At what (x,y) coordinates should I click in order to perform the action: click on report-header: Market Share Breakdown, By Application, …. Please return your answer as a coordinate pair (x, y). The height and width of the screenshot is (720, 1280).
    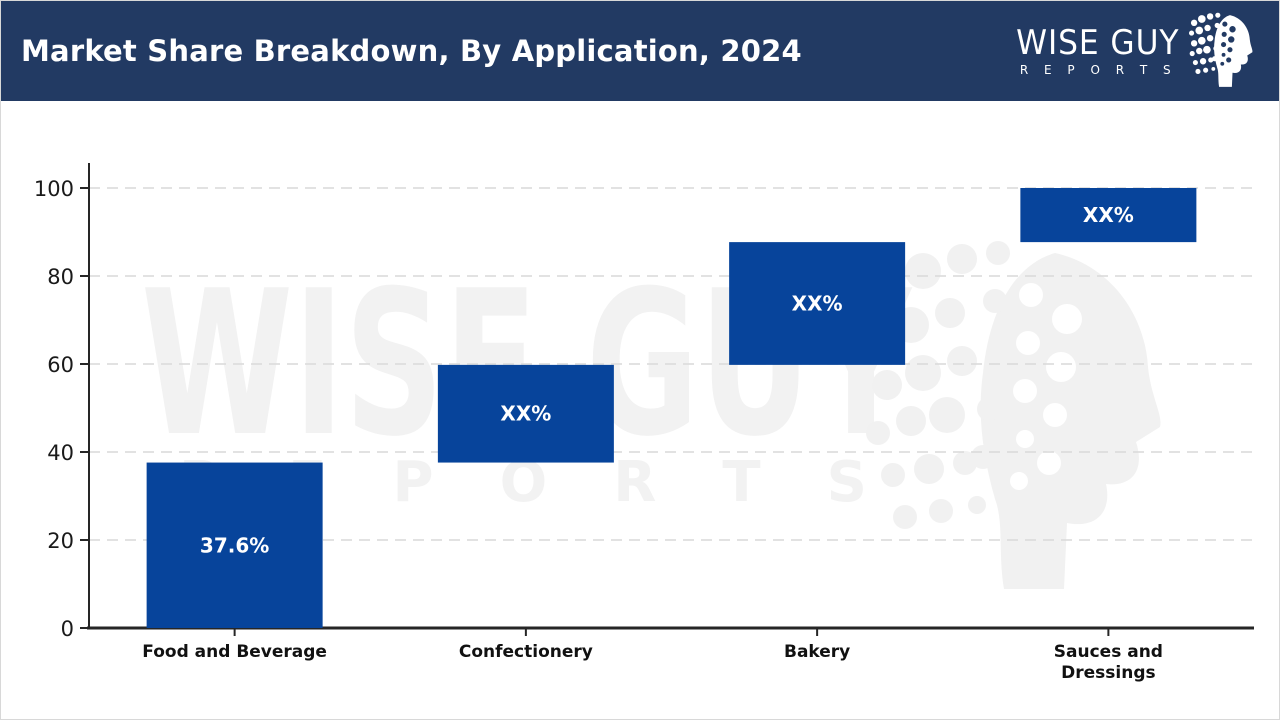
    Looking at the image, I should click on (640, 51).